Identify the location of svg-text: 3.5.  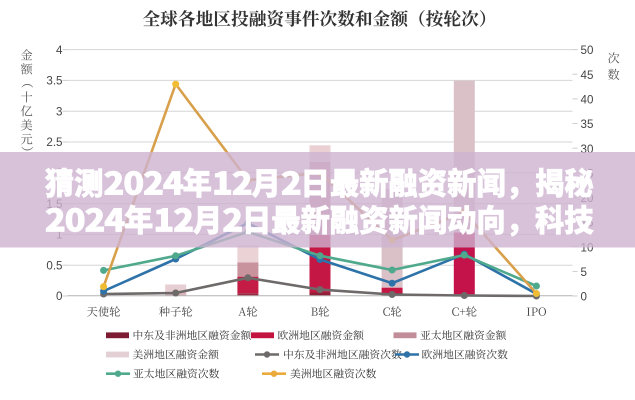
(54, 81).